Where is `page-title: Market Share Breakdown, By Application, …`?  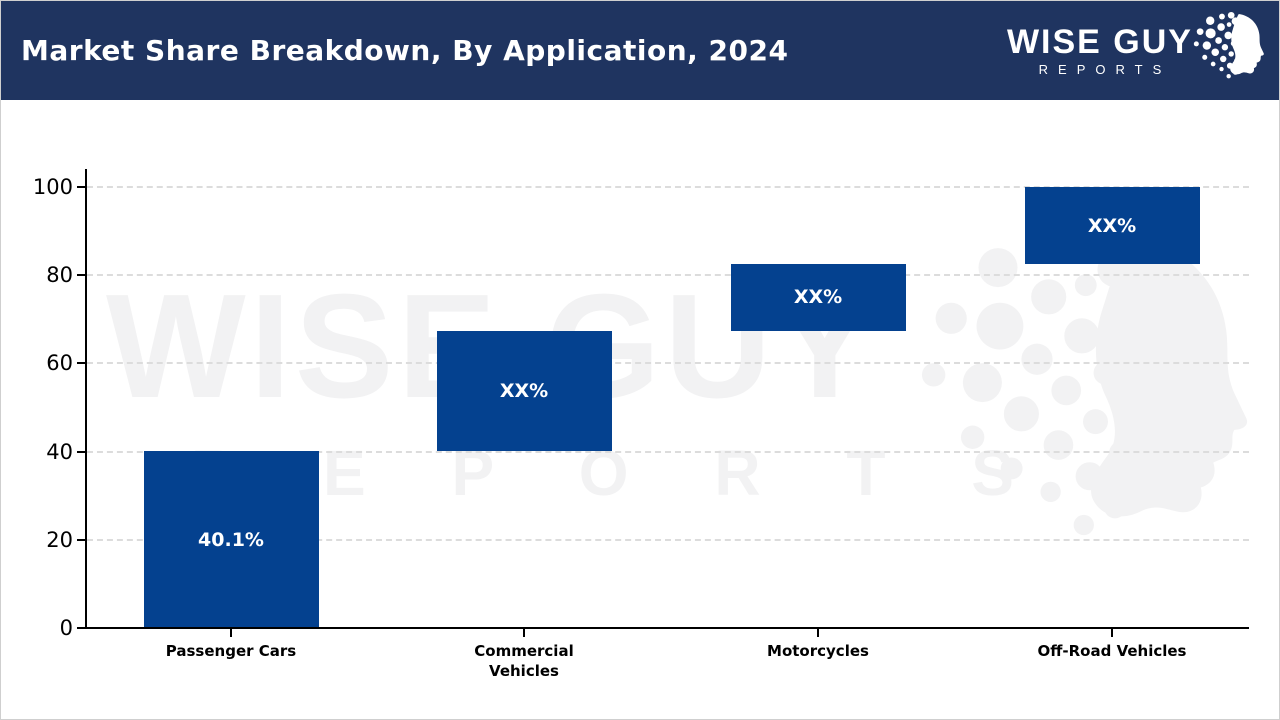 page-title: Market Share Breakdown, By Application, … is located at coordinates (405, 50).